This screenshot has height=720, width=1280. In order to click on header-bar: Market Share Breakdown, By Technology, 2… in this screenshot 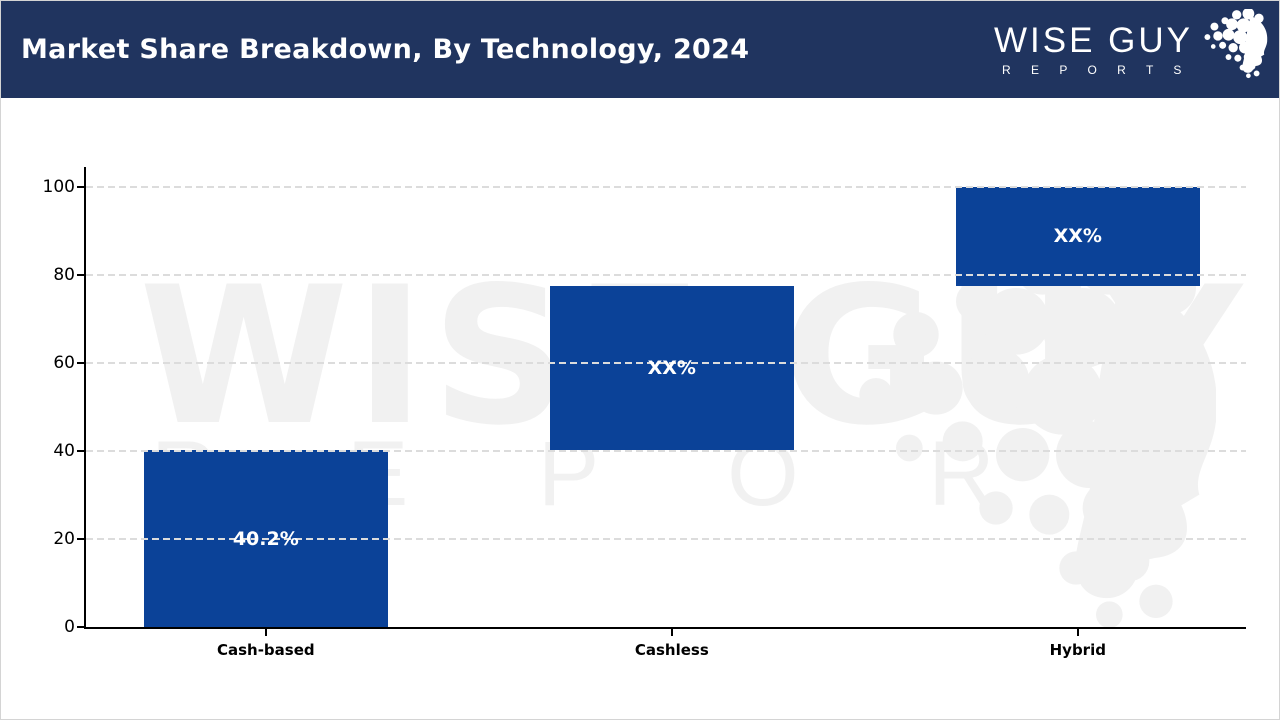, I will do `click(640, 49)`.